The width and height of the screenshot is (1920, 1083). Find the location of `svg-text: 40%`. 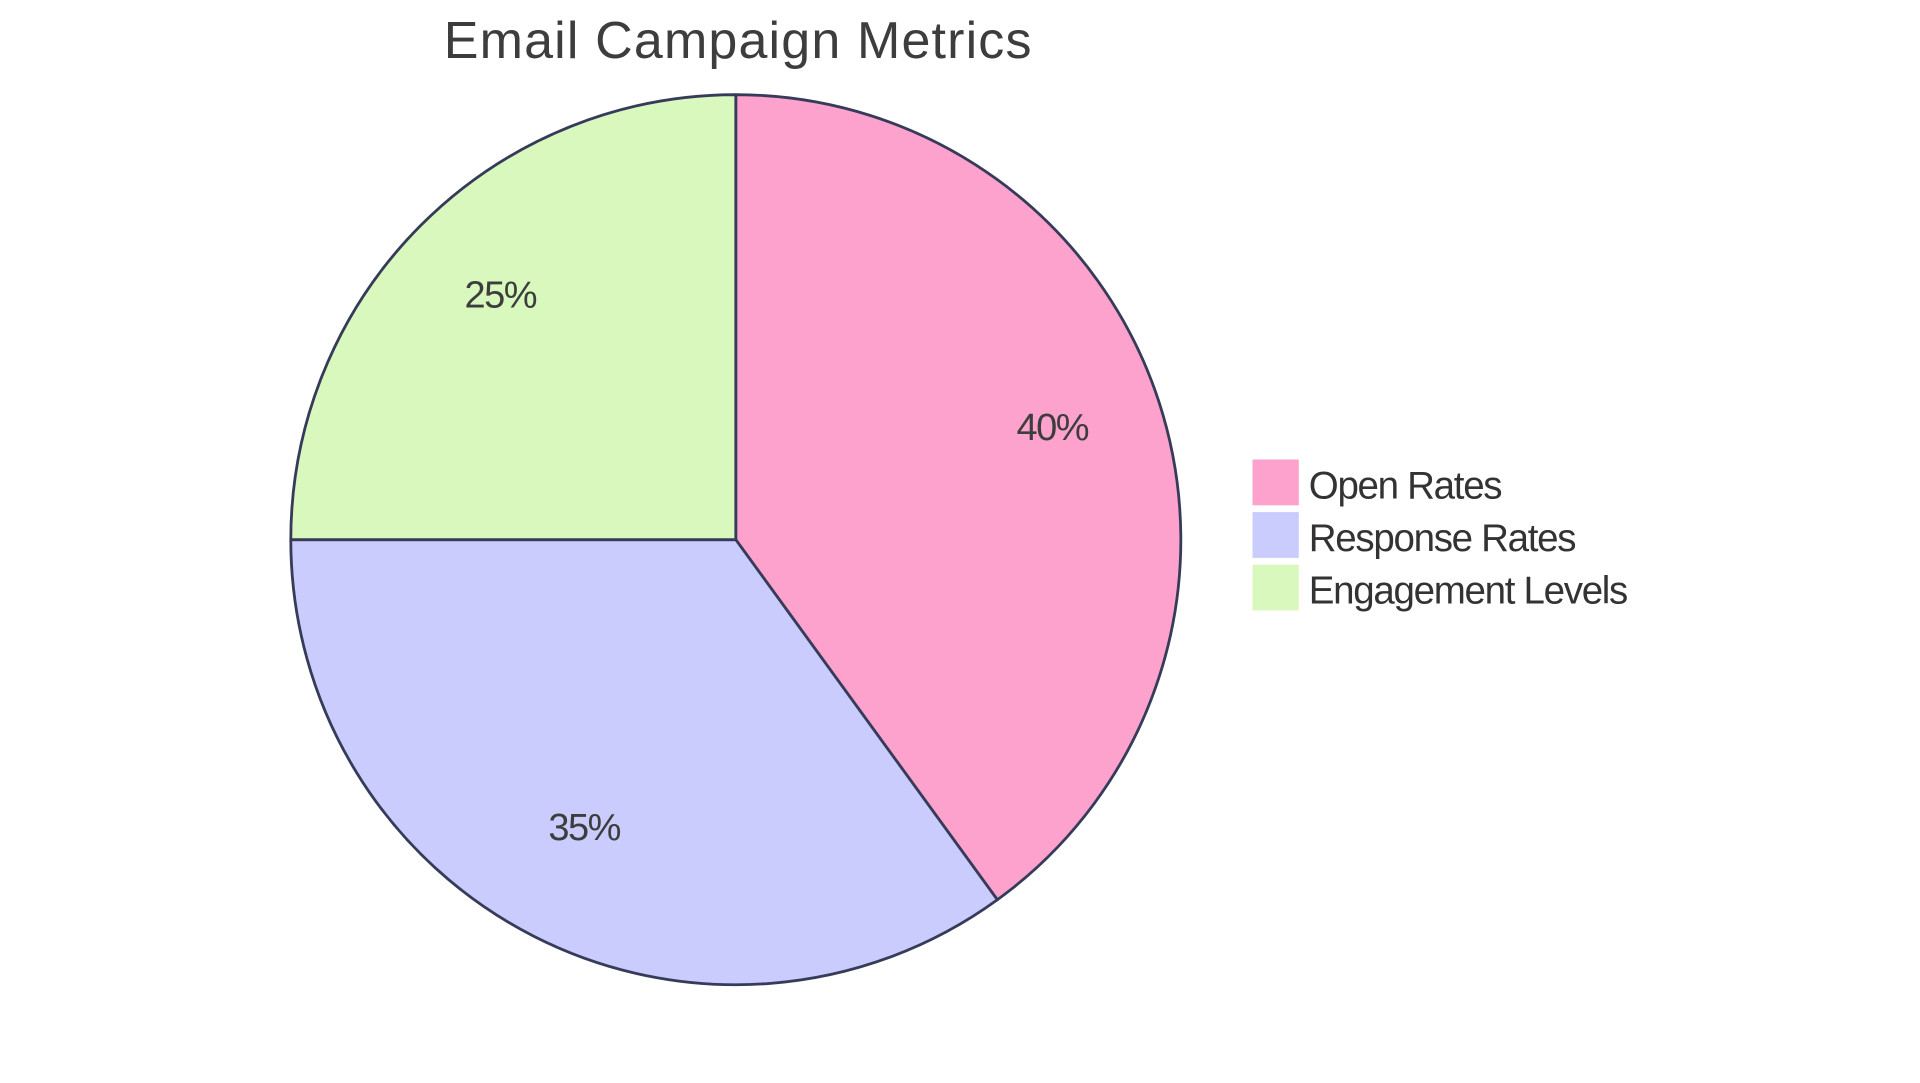

svg-text: 40% is located at coordinates (1053, 428).